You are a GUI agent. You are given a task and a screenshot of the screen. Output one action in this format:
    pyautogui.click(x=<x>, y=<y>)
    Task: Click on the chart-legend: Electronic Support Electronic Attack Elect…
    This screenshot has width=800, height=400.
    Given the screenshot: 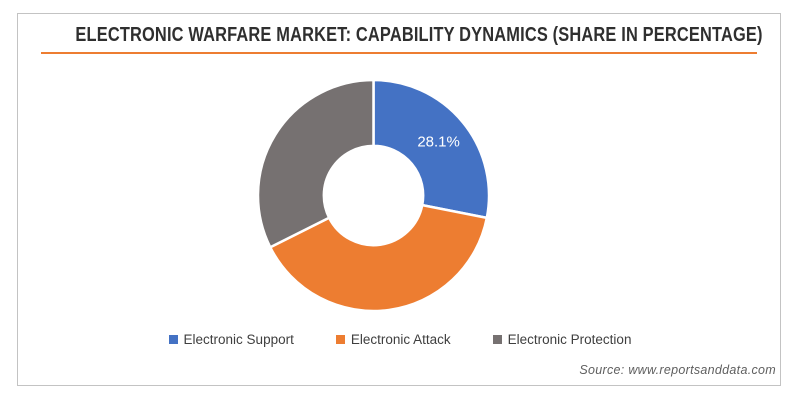 What is the action you would take?
    pyautogui.click(x=400, y=339)
    